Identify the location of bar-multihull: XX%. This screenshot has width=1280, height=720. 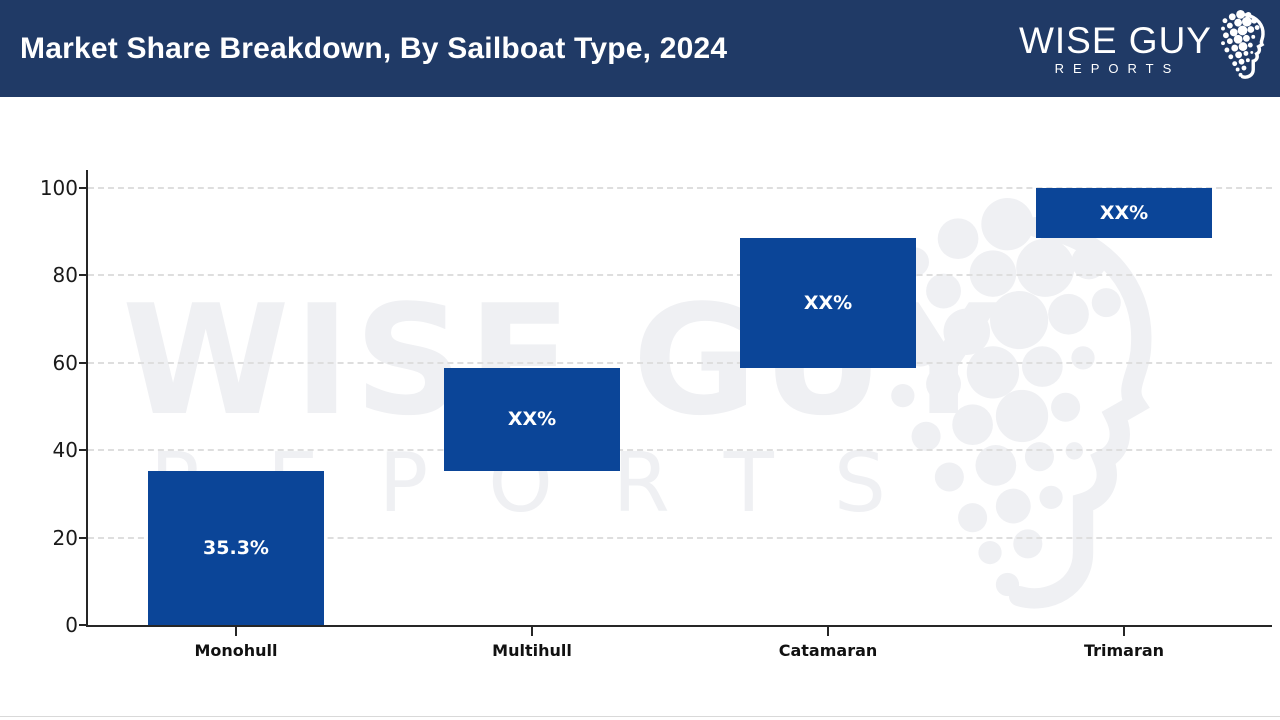
(532, 419).